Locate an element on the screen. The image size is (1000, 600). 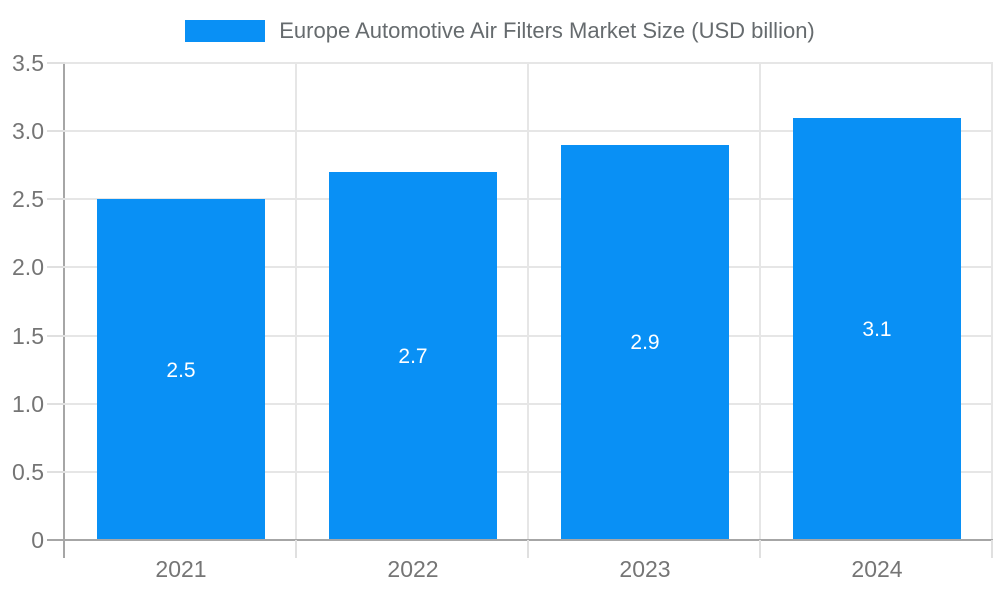
y-tick-label: 3.0 is located at coordinates (28, 131).